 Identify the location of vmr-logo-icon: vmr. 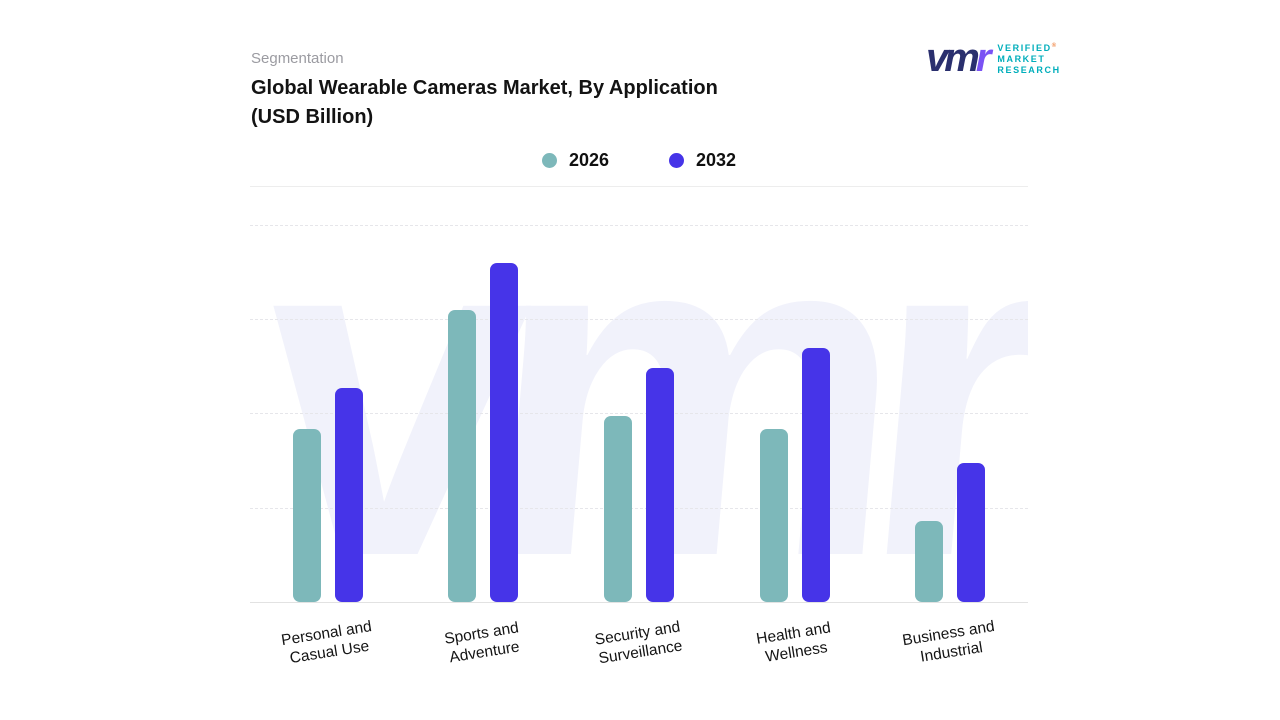
(958, 58).